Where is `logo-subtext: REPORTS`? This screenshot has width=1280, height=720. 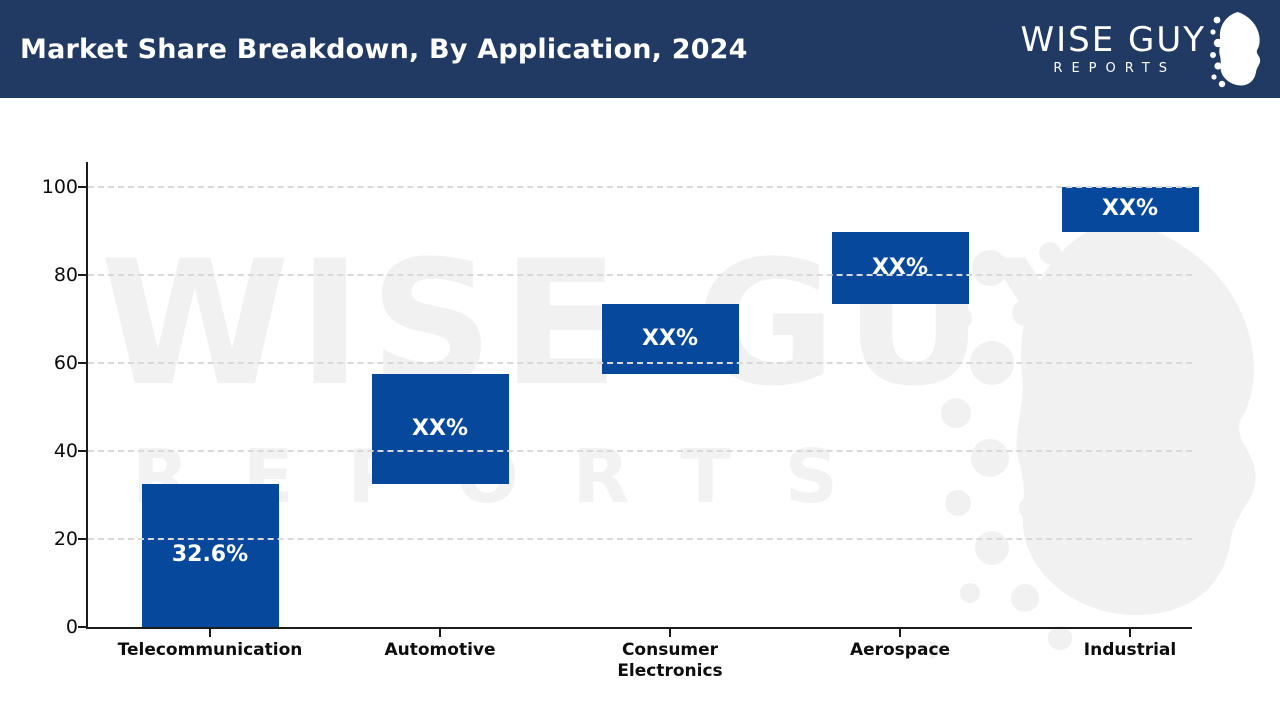 logo-subtext: REPORTS is located at coordinates (1115, 68).